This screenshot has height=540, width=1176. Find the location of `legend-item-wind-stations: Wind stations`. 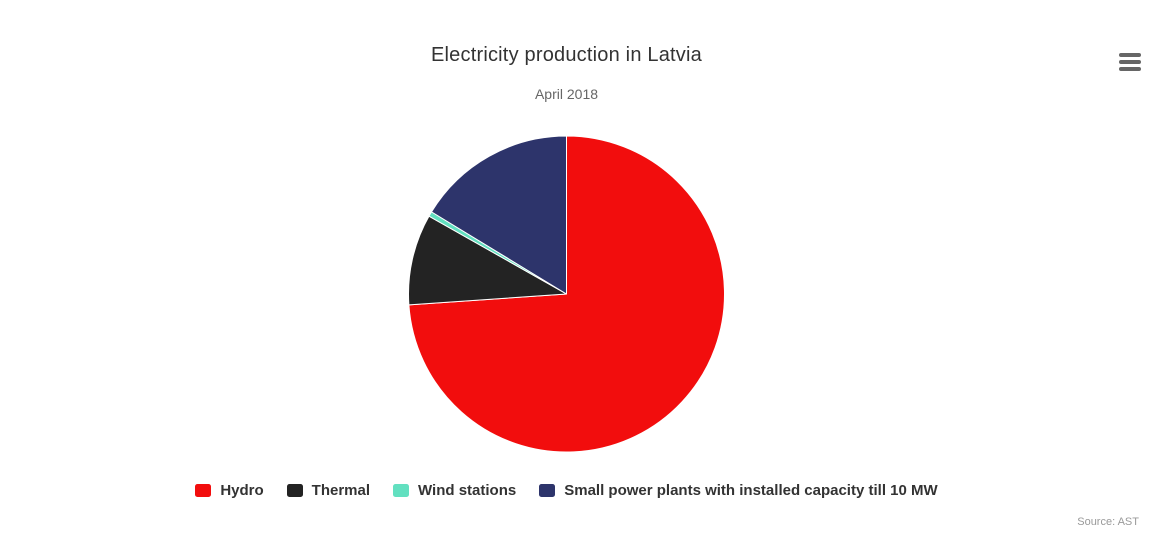

legend-item-wind-stations: Wind stations is located at coordinates (454, 490).